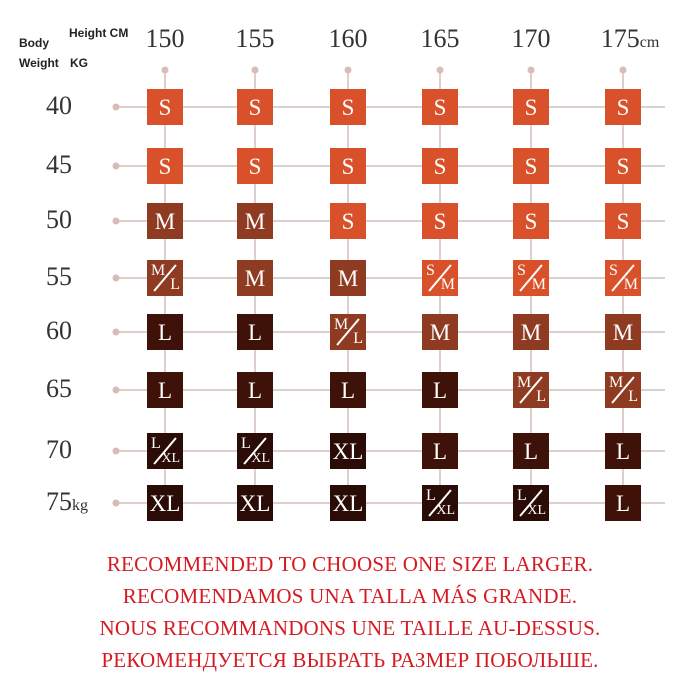 The image size is (700, 700). I want to click on note-spanish: RECOMENDAMOS UNA TALLA MÁS GRANDE., so click(350, 596).